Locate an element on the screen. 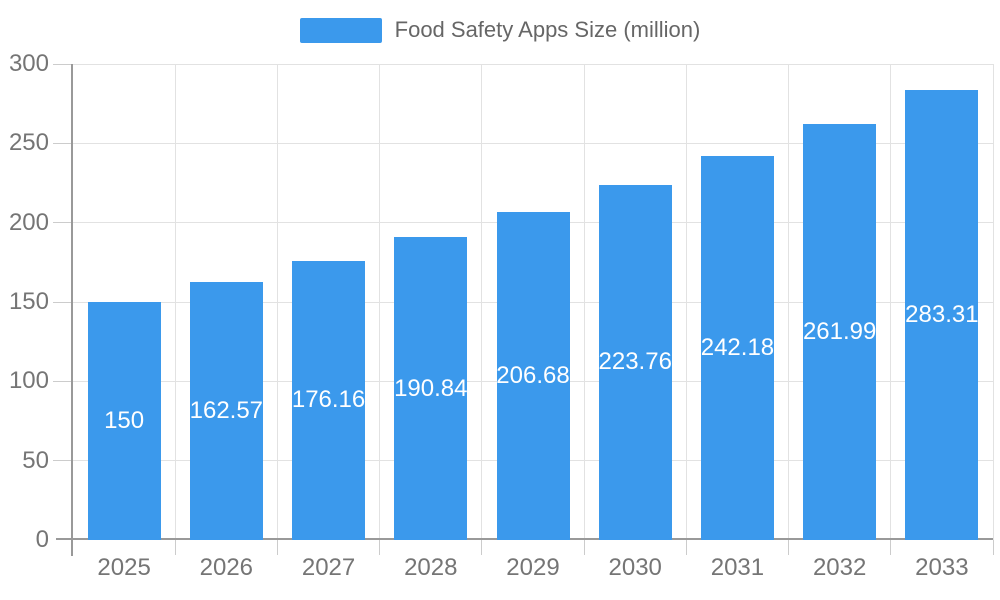 This screenshot has height=600, width=1000. bar-value-label: 242.18 is located at coordinates (737, 347).